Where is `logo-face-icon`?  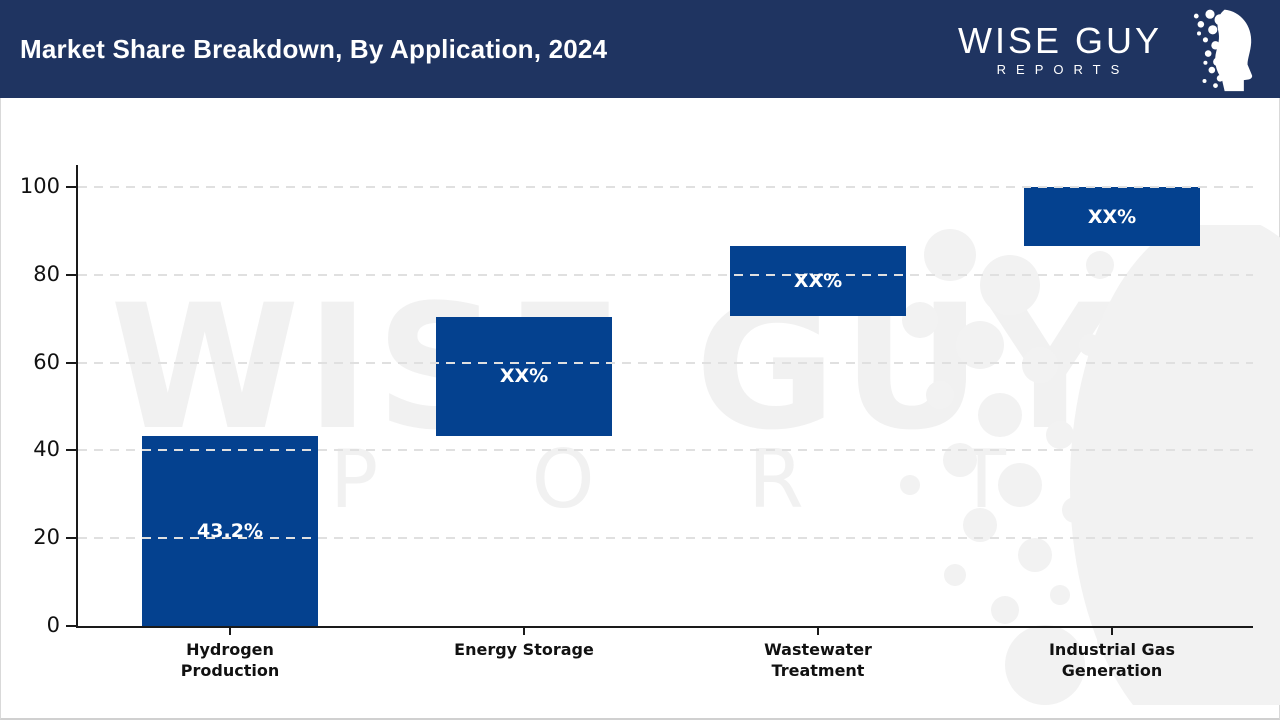 logo-face-icon is located at coordinates (1223, 50).